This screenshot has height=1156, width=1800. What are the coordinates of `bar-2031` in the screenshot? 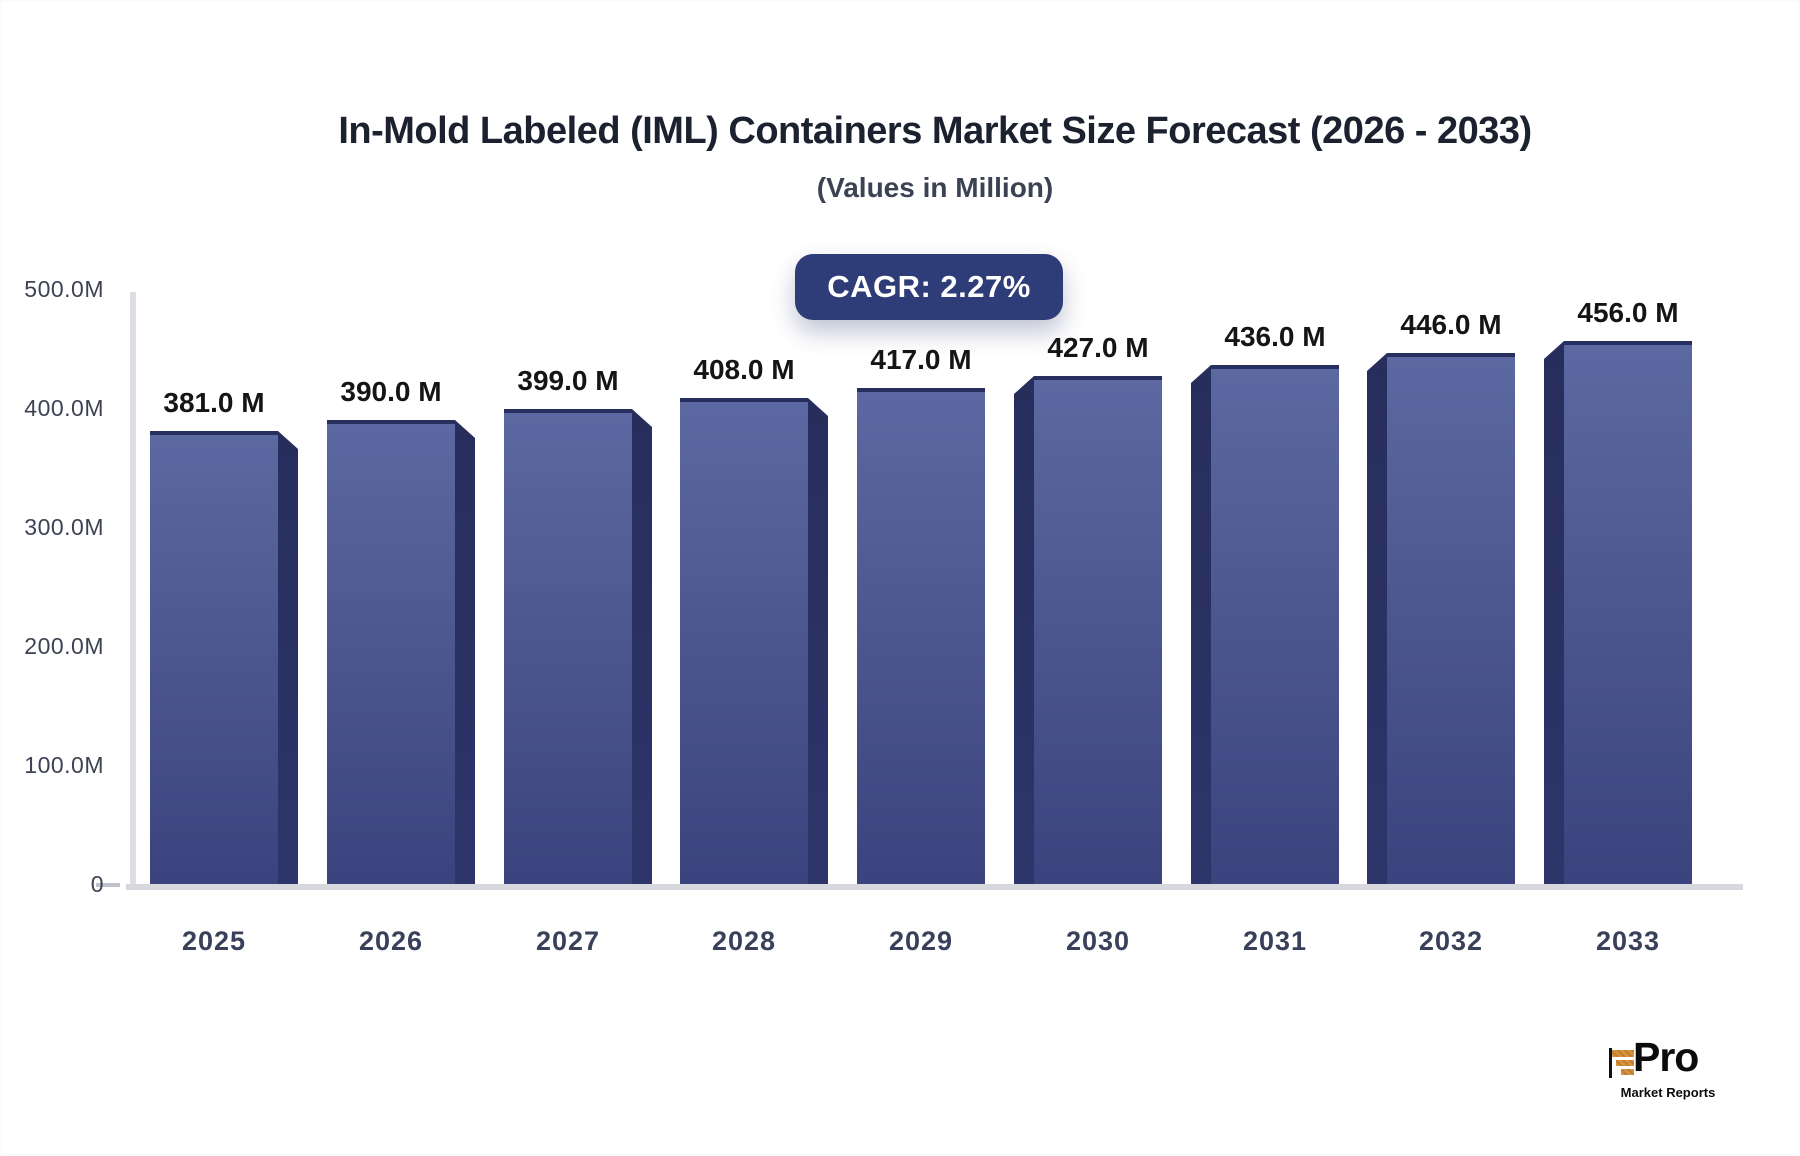 It's located at (1265, 624).